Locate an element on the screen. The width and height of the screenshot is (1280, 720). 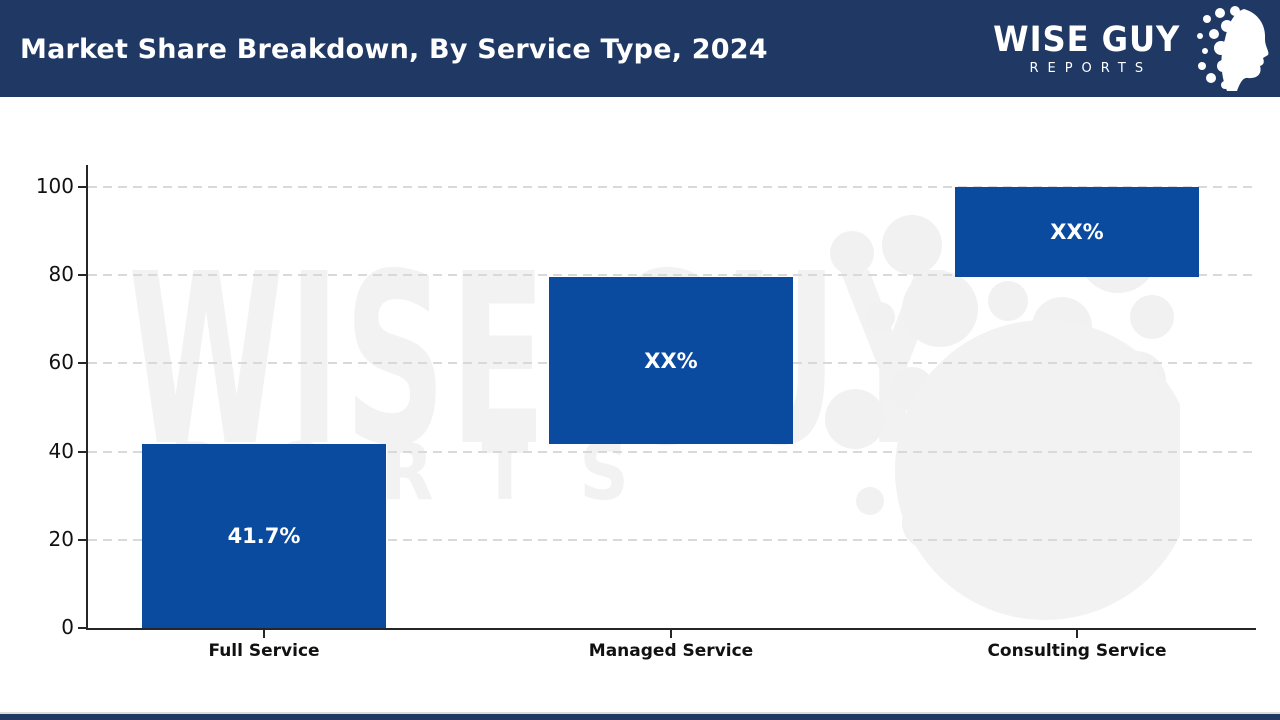
y-tick-label: 60 is located at coordinates (61, 362).